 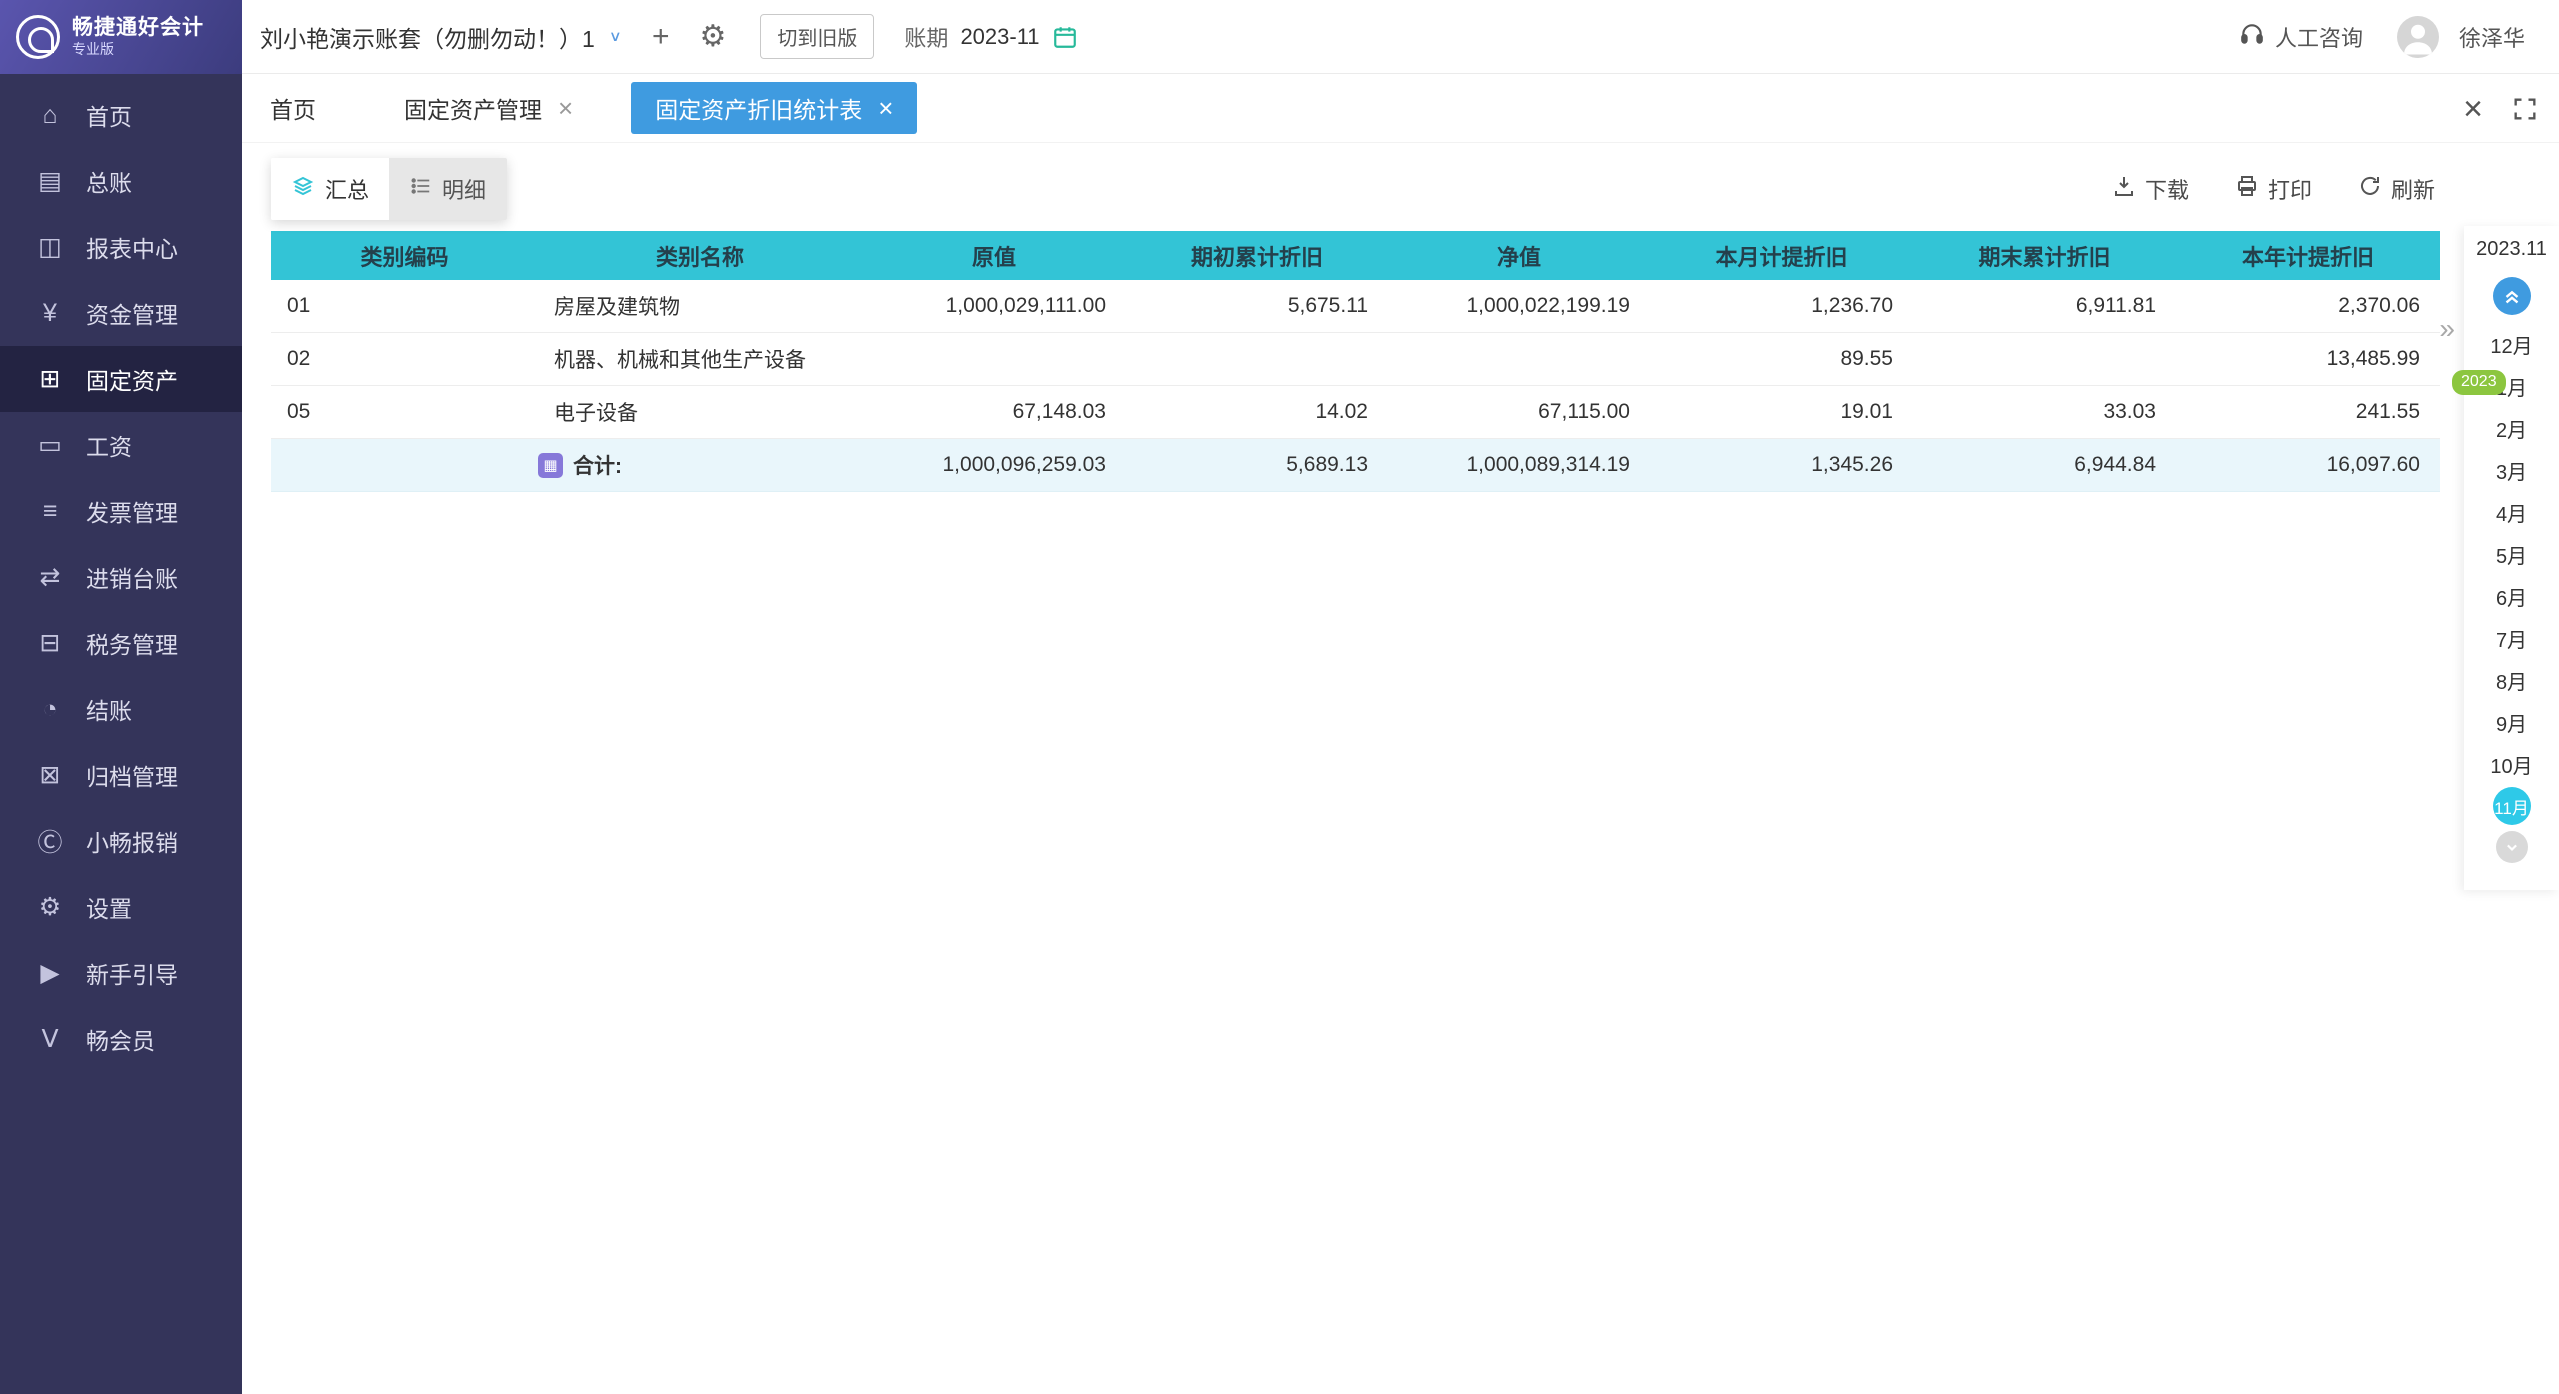 What do you see at coordinates (2247, 189) in the screenshot?
I see `printer-icon` at bounding box center [2247, 189].